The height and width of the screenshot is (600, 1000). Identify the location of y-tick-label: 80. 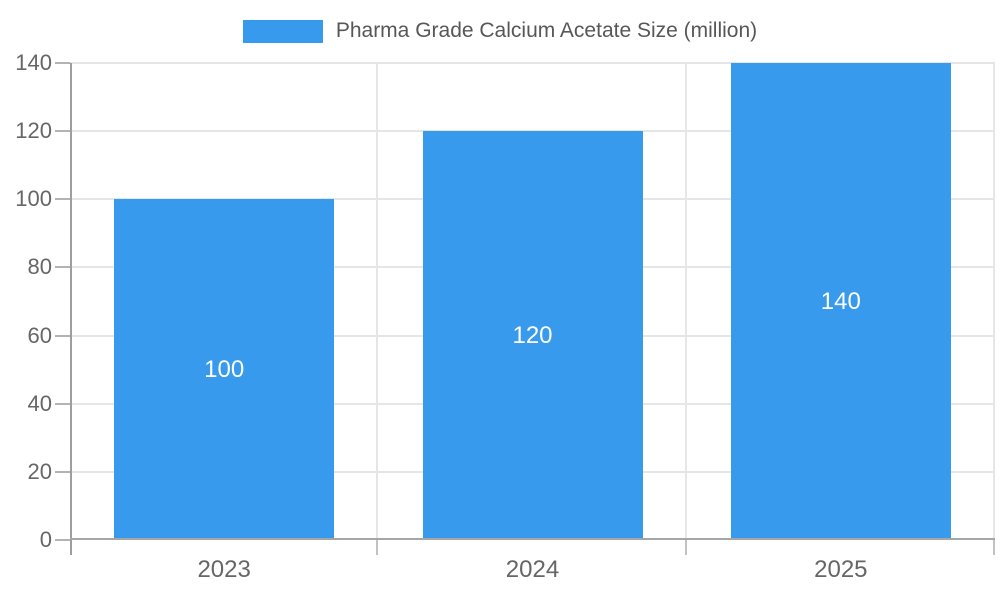
(39, 267).